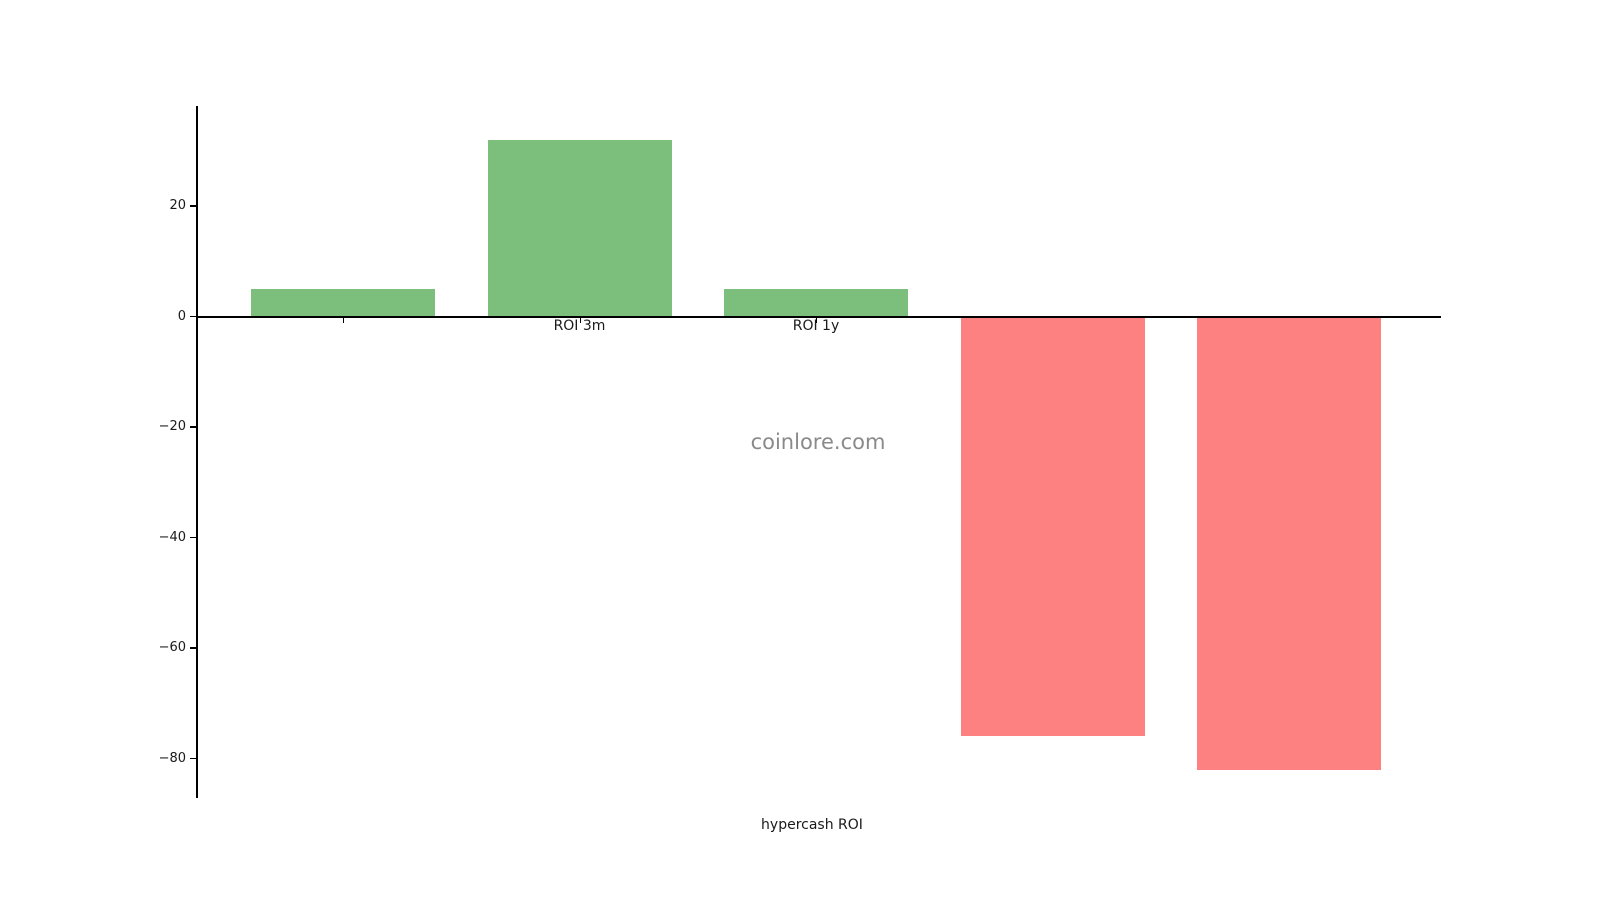 This screenshot has height=900, width=1600. Describe the element at coordinates (197, 452) in the screenshot. I see `y-axis-line` at that location.